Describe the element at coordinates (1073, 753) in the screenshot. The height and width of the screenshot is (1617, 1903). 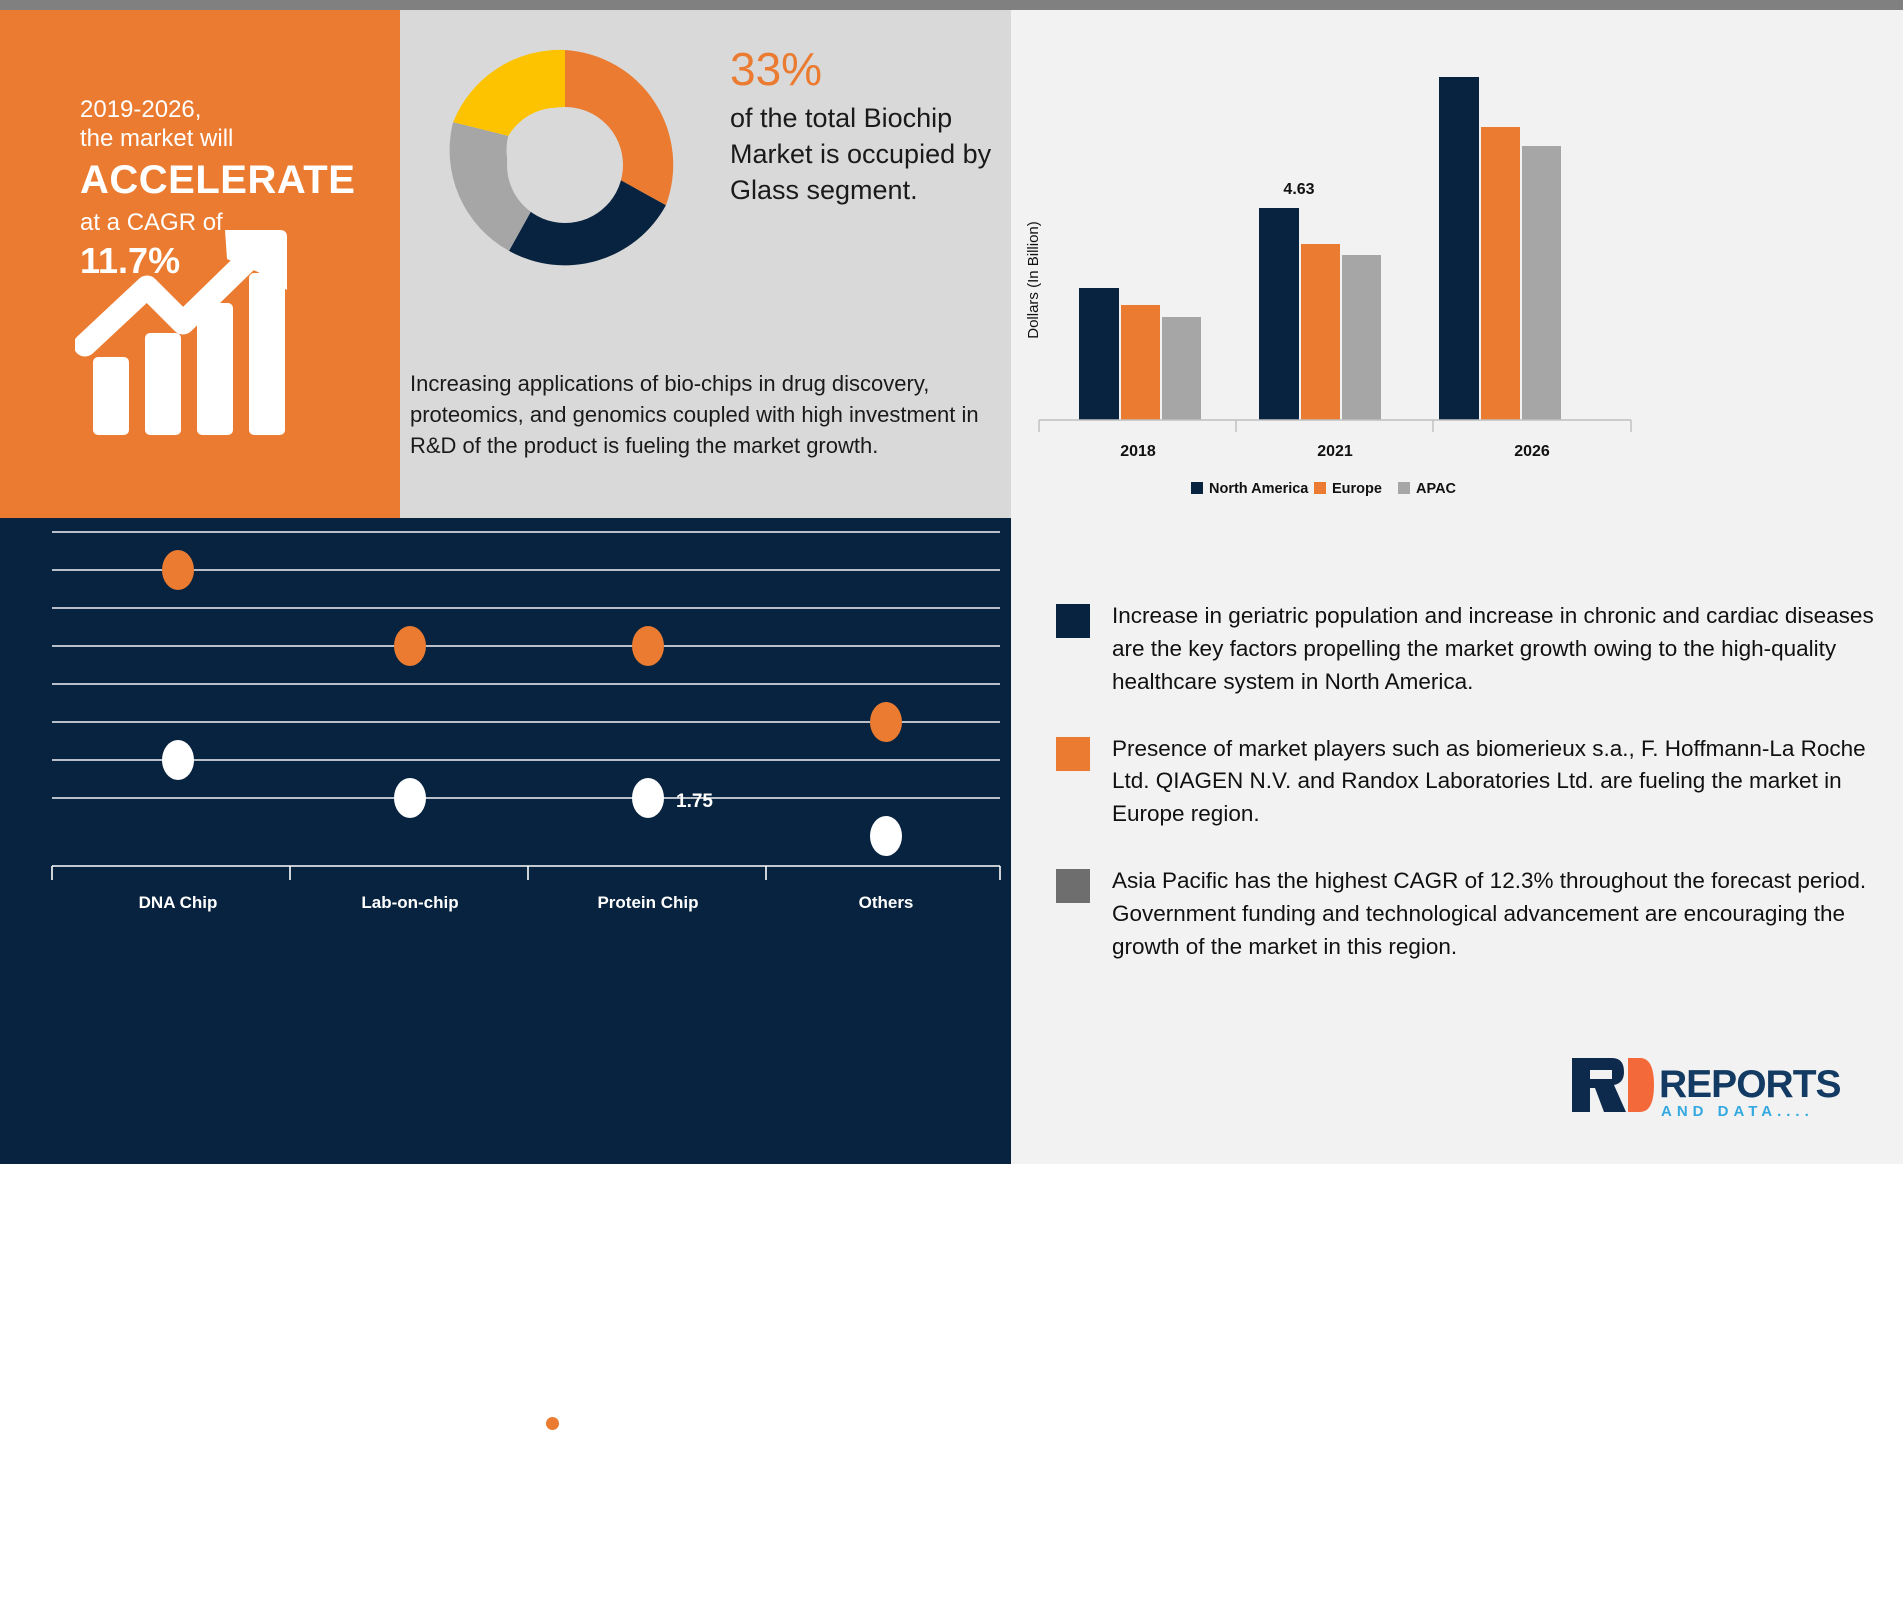
I see `region-swatch-europe-icon` at that location.